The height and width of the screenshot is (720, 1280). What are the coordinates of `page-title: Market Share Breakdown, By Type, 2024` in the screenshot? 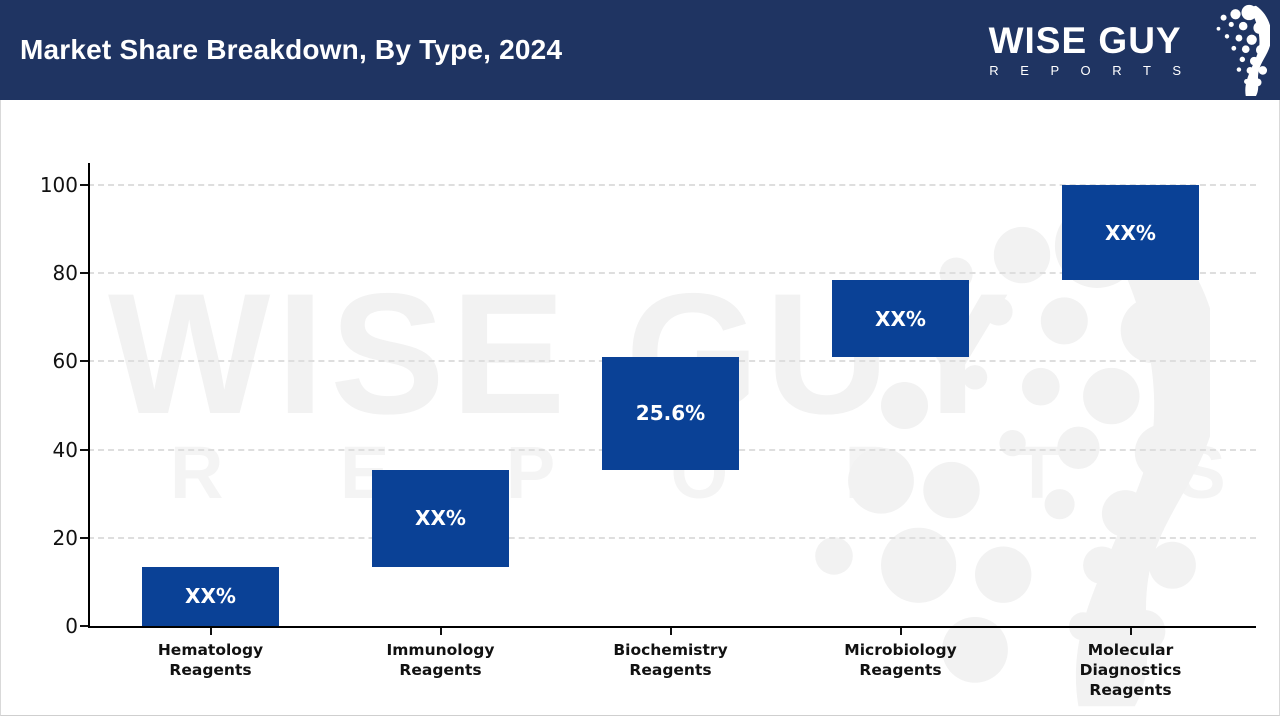 It's located at (291, 49).